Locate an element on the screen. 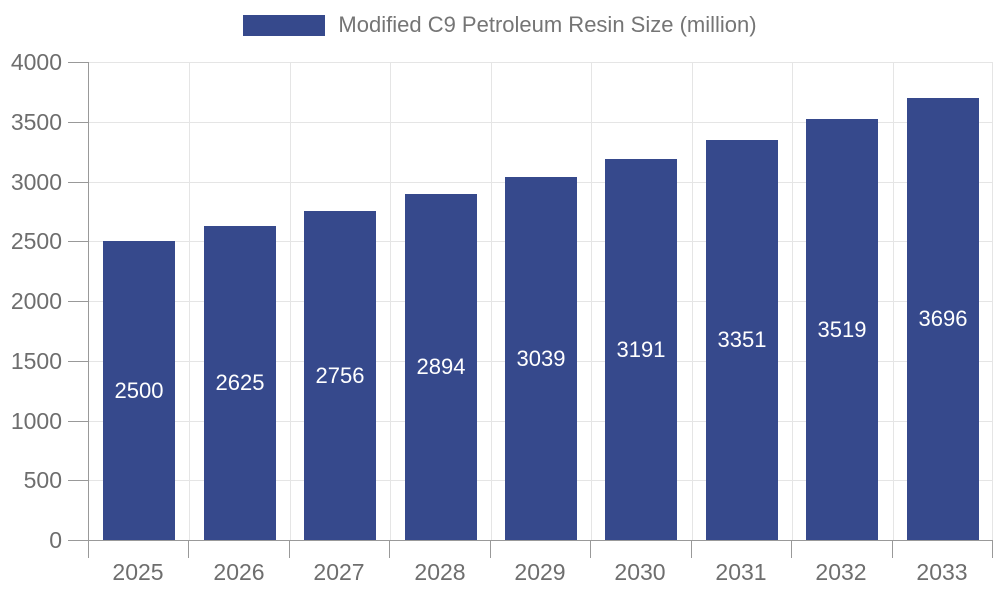 This screenshot has height=600, width=1000. x-axis-label: 2033 is located at coordinates (942, 572).